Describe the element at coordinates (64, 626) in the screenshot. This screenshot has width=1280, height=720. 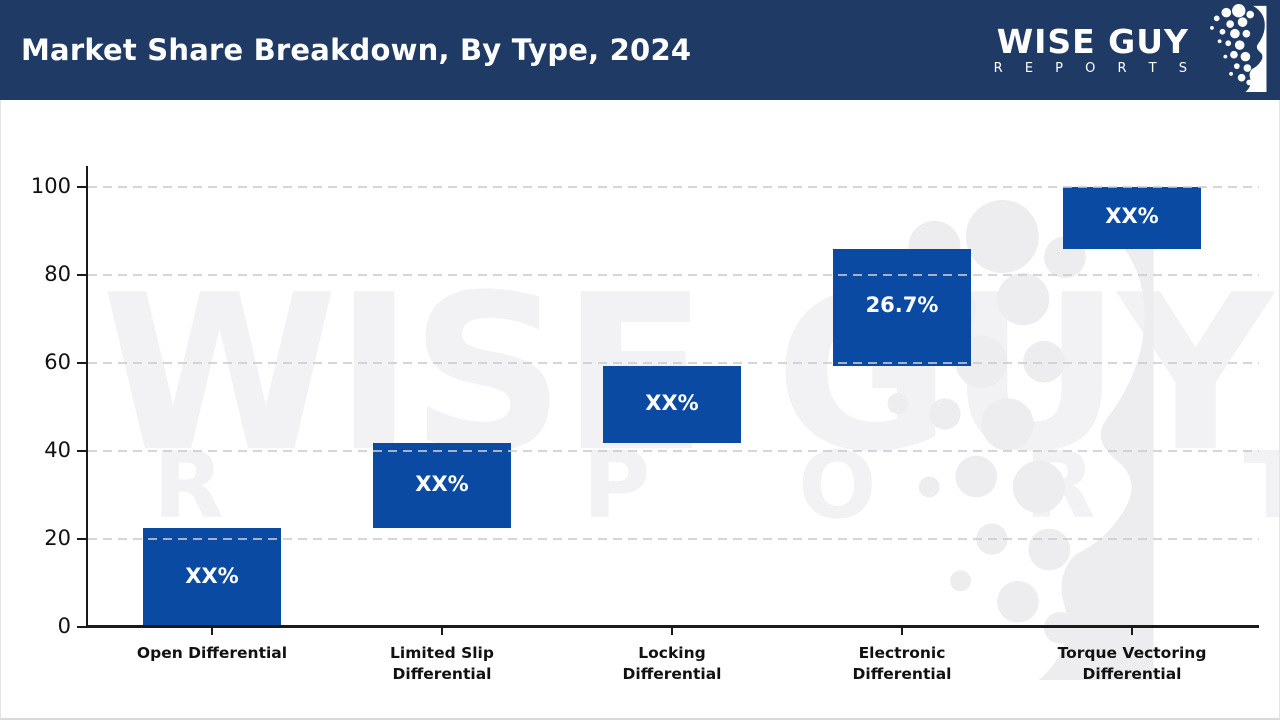
I see `y-tick-label: 0` at that location.